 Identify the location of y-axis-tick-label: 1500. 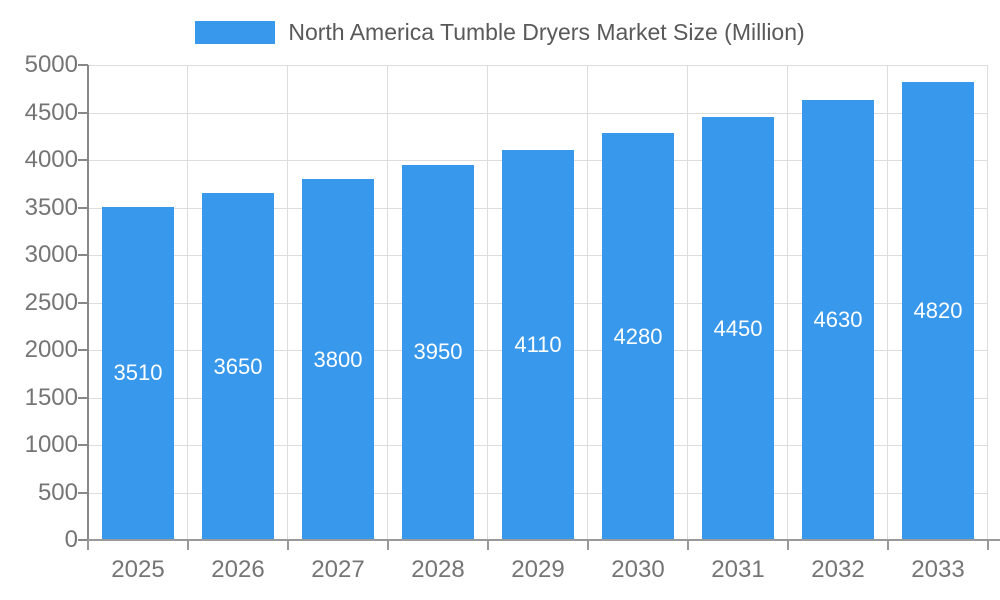
(51, 397).